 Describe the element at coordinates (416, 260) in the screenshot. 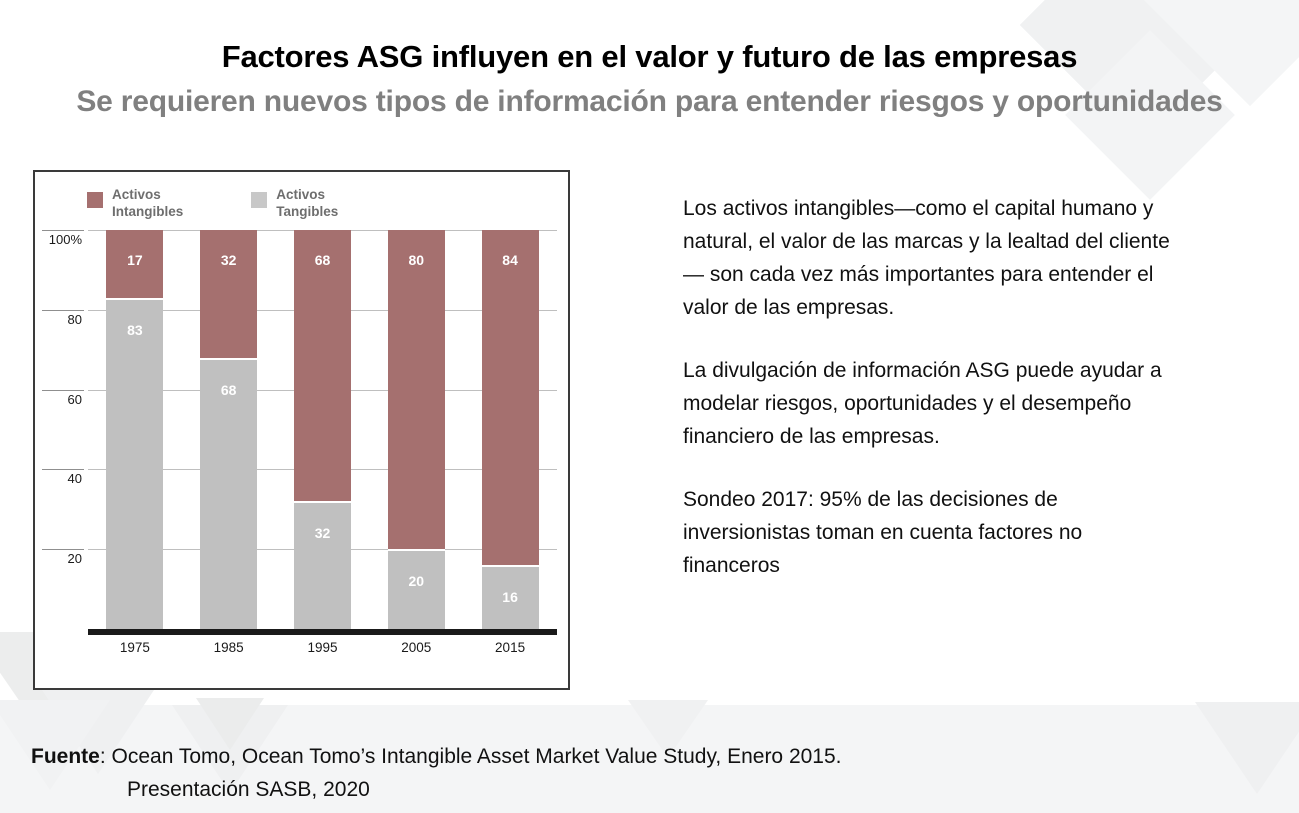

I see `bar-value-label: 80` at that location.